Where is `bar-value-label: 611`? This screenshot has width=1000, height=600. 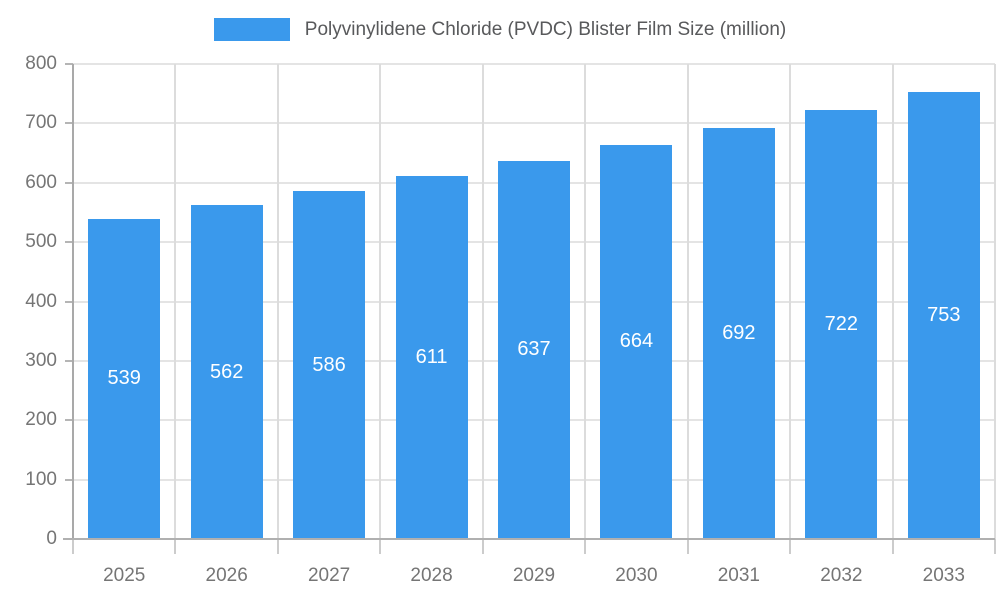
bar-value-label: 611 is located at coordinates (431, 357).